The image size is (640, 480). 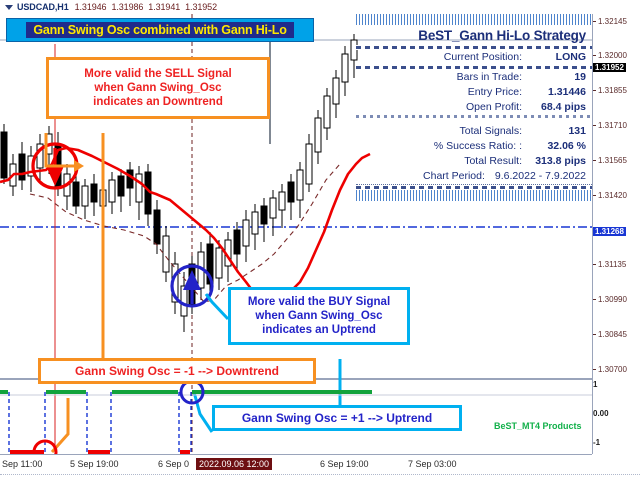 I want to click on info-row-open-profit: Open Profit: 68.4 pips, so click(x=474, y=107).